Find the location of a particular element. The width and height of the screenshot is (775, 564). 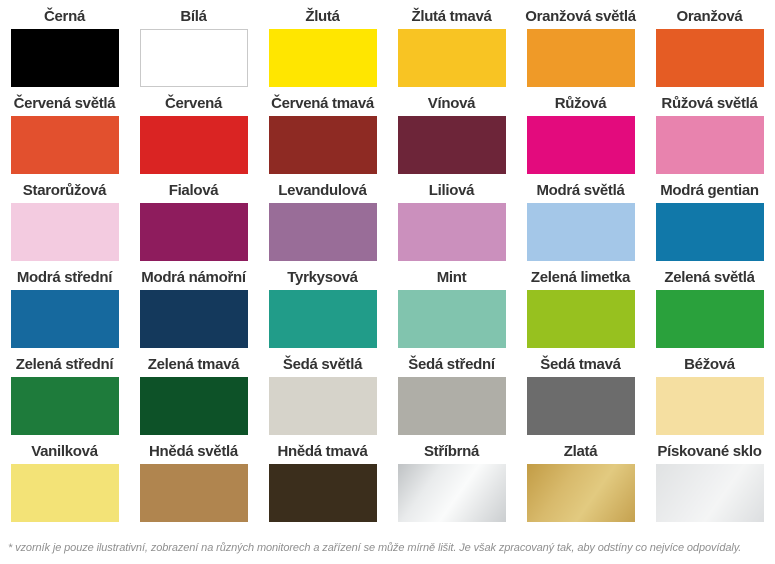

color-label: Zelená světlá is located at coordinates (709, 277).